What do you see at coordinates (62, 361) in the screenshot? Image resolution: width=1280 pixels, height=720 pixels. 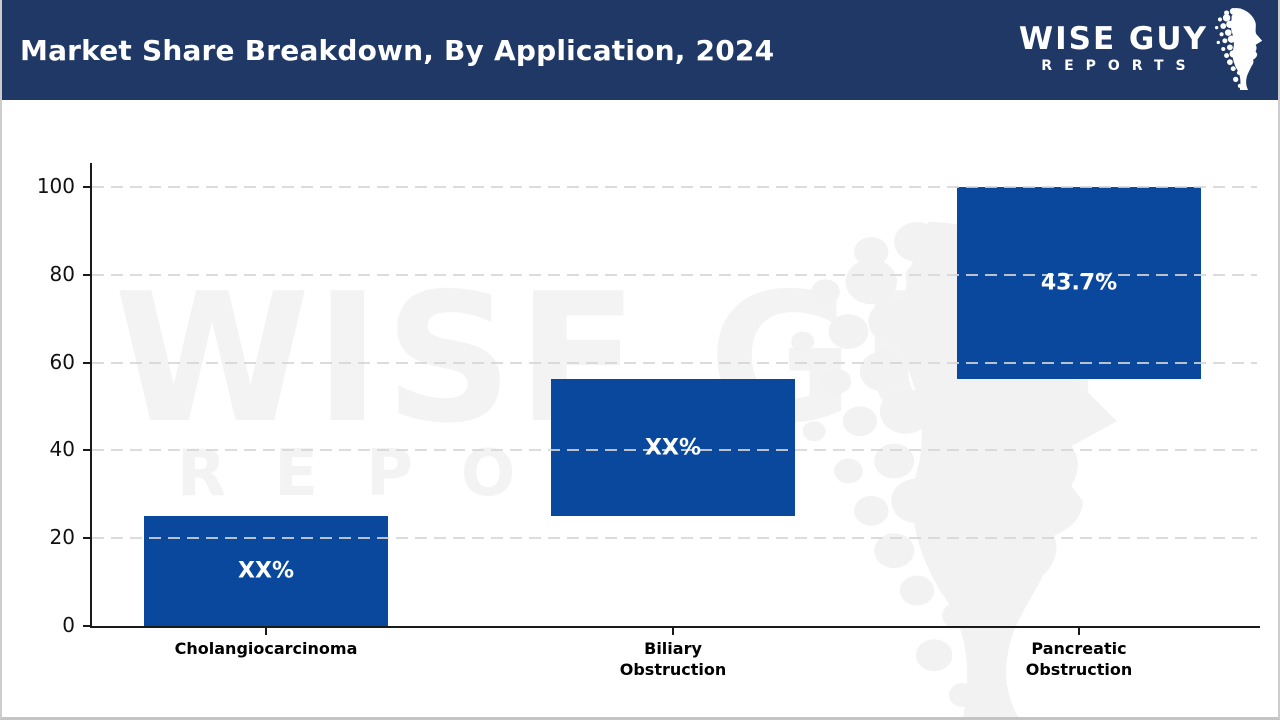 I see `y-axis-tick-label: 60` at bounding box center [62, 361].